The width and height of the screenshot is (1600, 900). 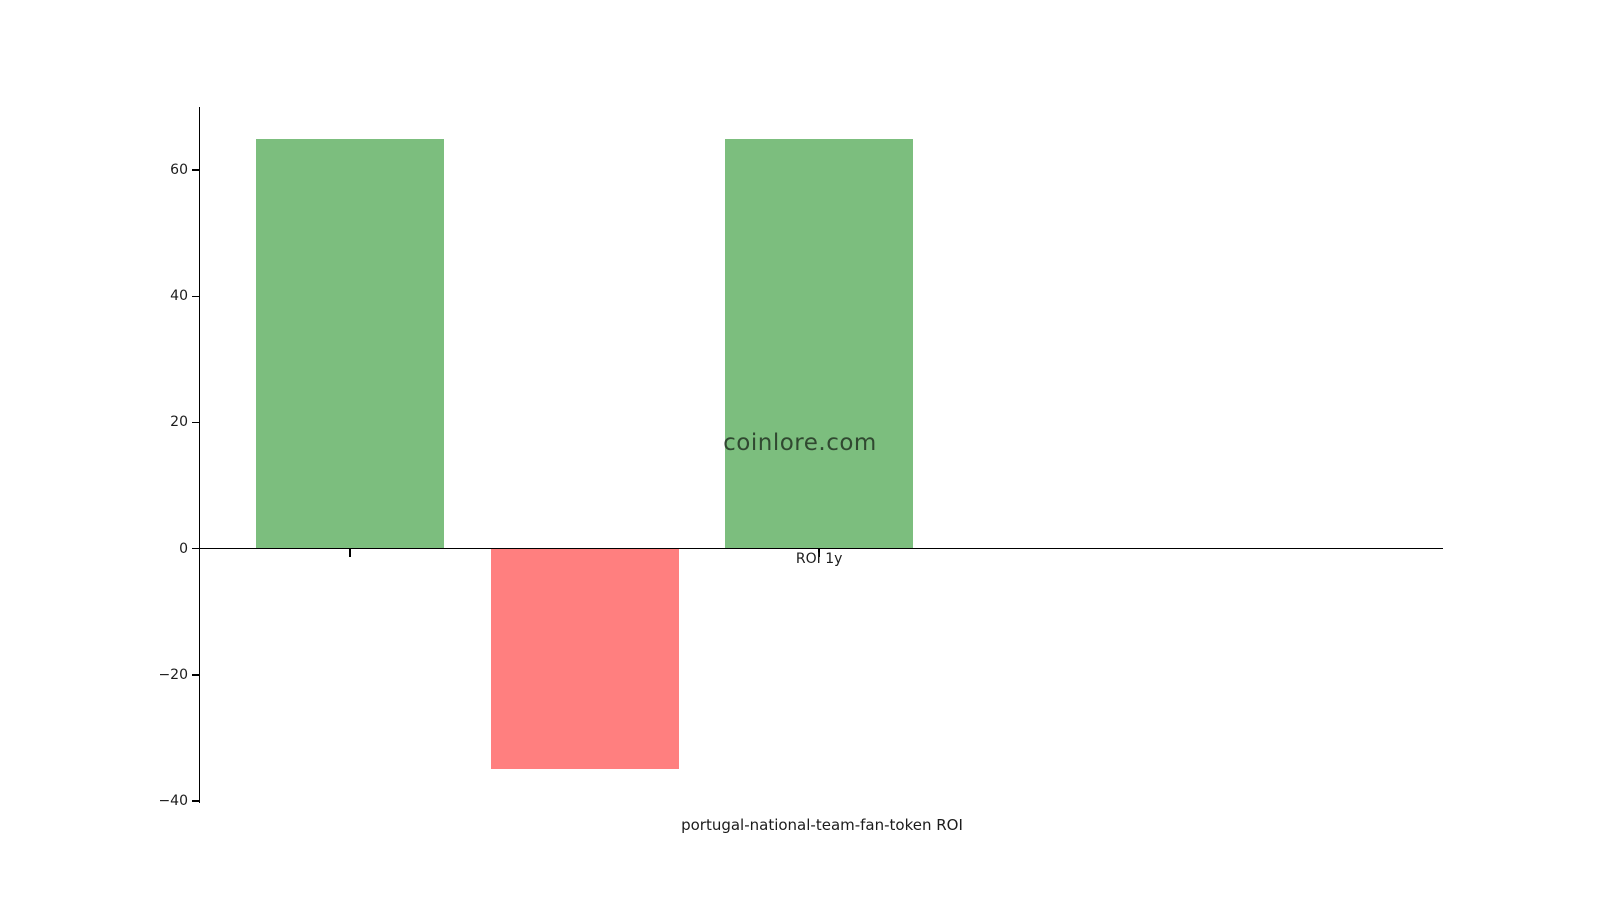 What do you see at coordinates (173, 674) in the screenshot?
I see `y-tick-label: −20` at bounding box center [173, 674].